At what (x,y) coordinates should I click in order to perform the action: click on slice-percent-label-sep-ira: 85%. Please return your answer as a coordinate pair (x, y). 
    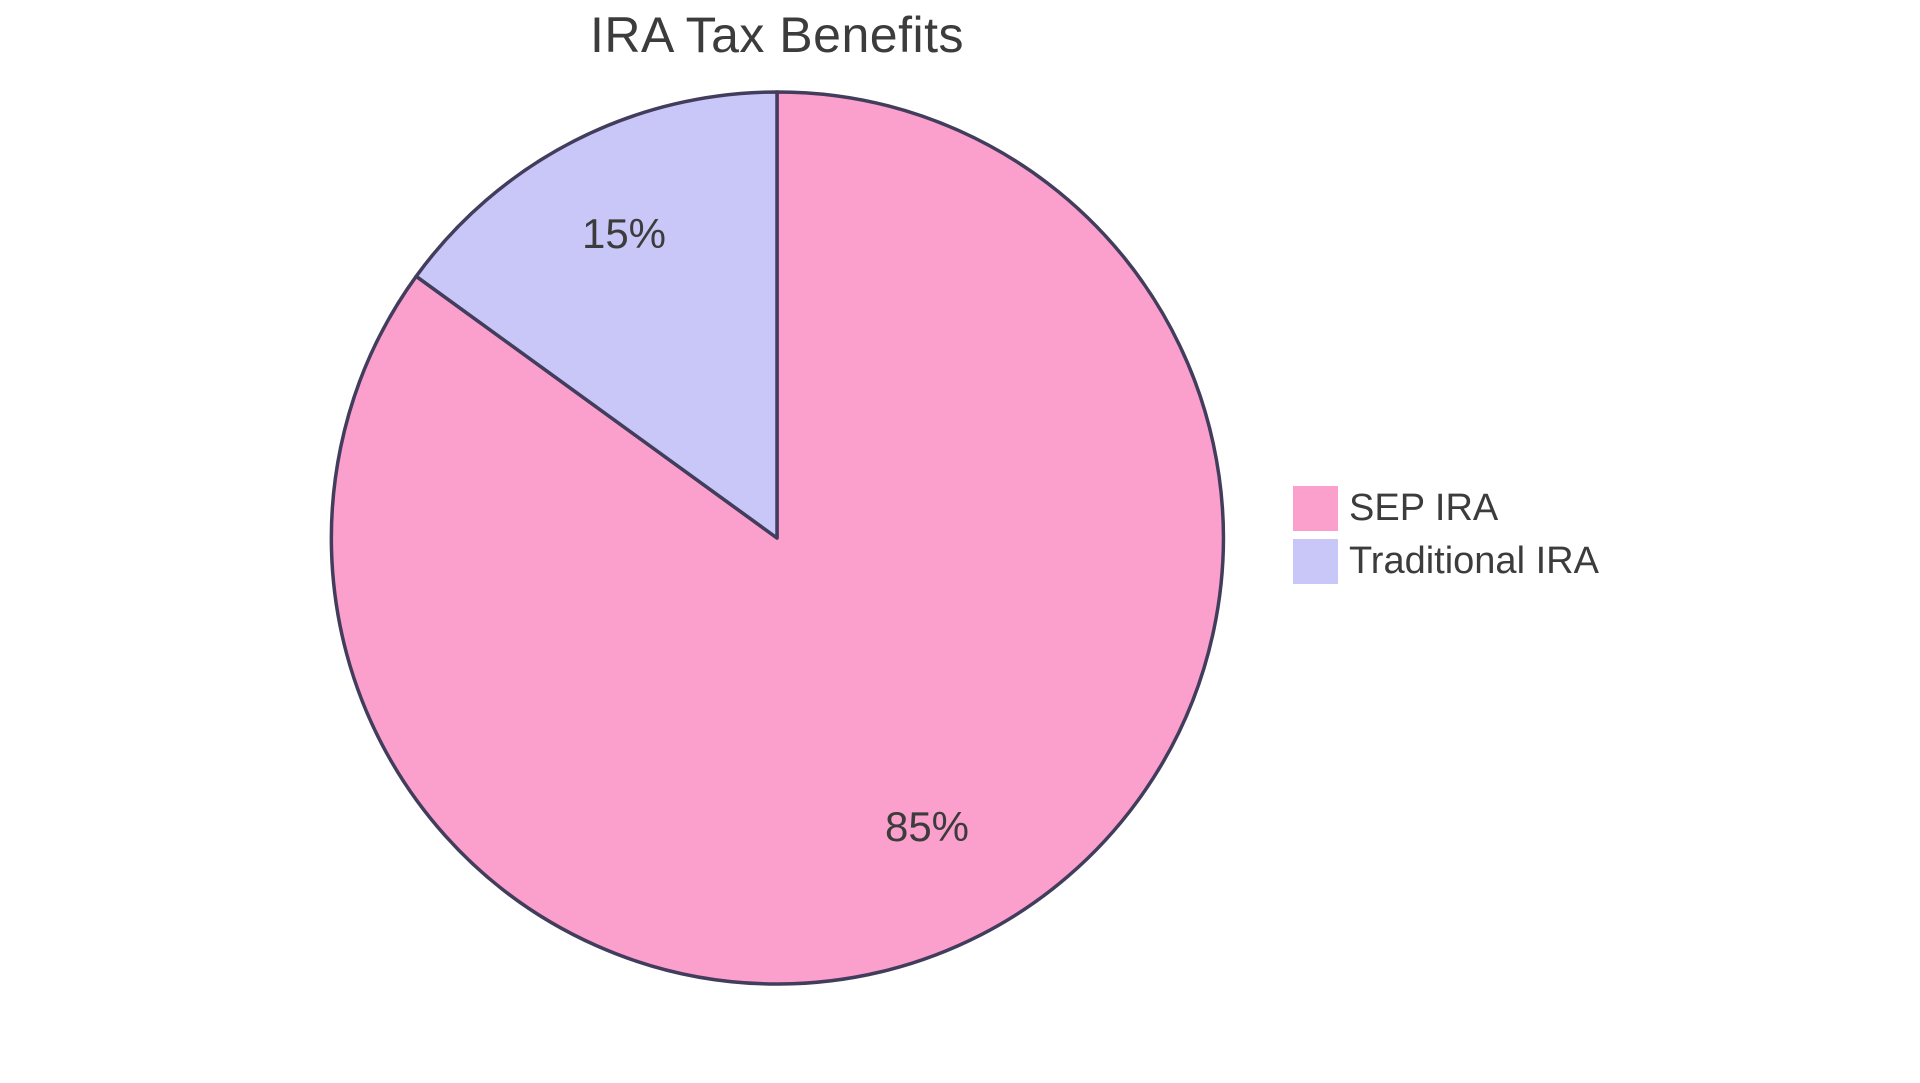
    Looking at the image, I should click on (927, 826).